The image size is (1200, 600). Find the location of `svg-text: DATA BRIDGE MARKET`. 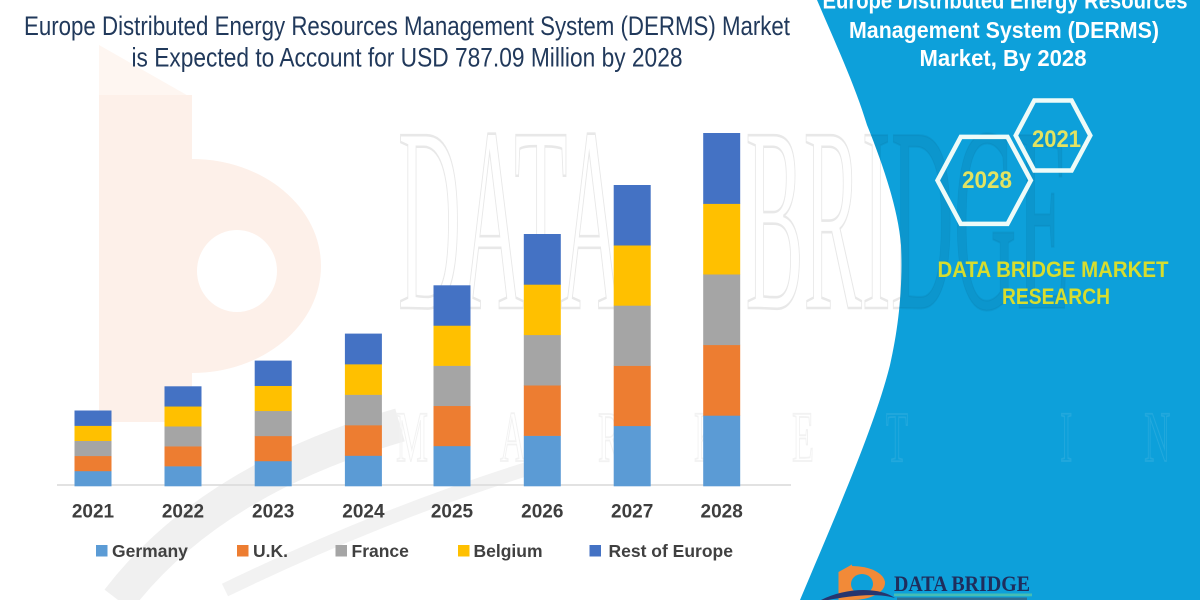

svg-text: DATA BRIDGE MARKET is located at coordinates (1054, 269).